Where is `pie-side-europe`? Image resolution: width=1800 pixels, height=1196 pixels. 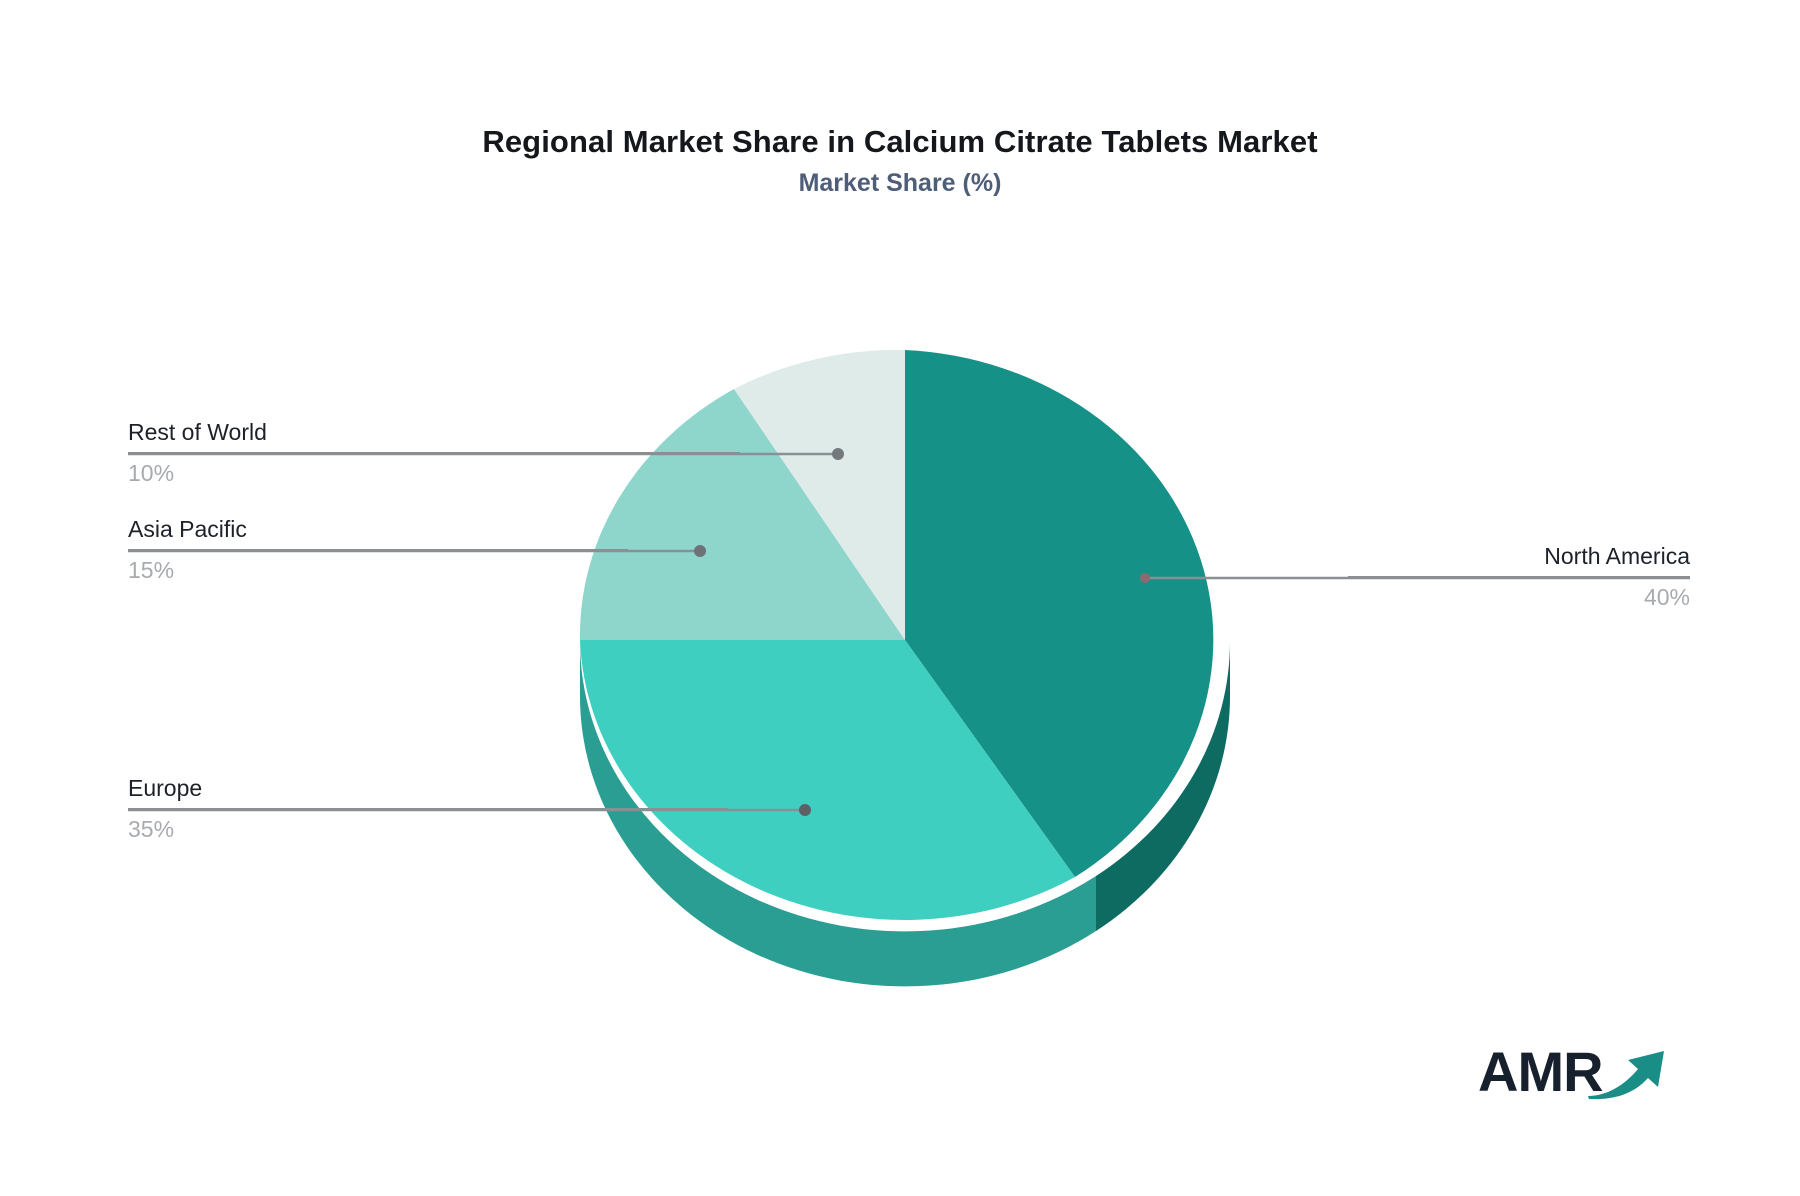 pie-side-europe is located at coordinates (837, 813).